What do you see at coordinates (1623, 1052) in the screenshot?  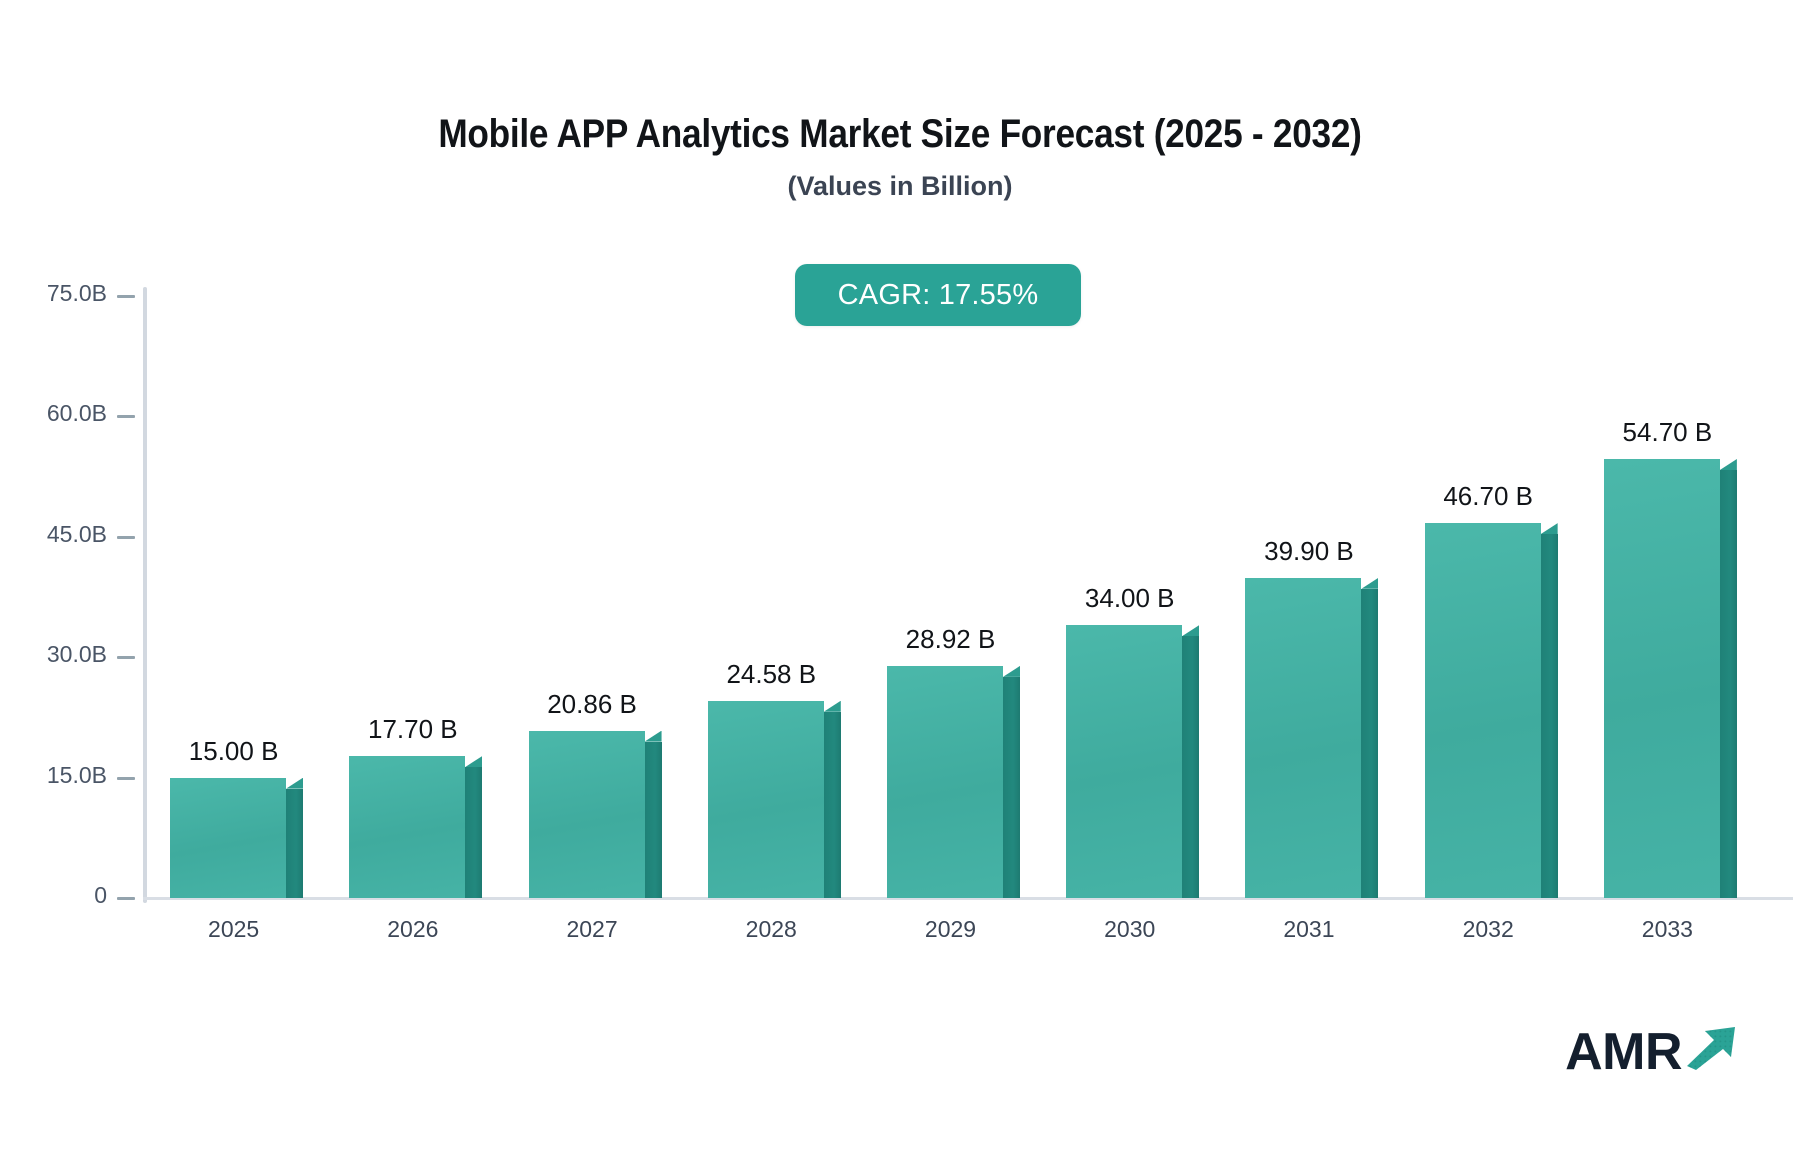 I see `amr-logo-text: AMR` at bounding box center [1623, 1052].